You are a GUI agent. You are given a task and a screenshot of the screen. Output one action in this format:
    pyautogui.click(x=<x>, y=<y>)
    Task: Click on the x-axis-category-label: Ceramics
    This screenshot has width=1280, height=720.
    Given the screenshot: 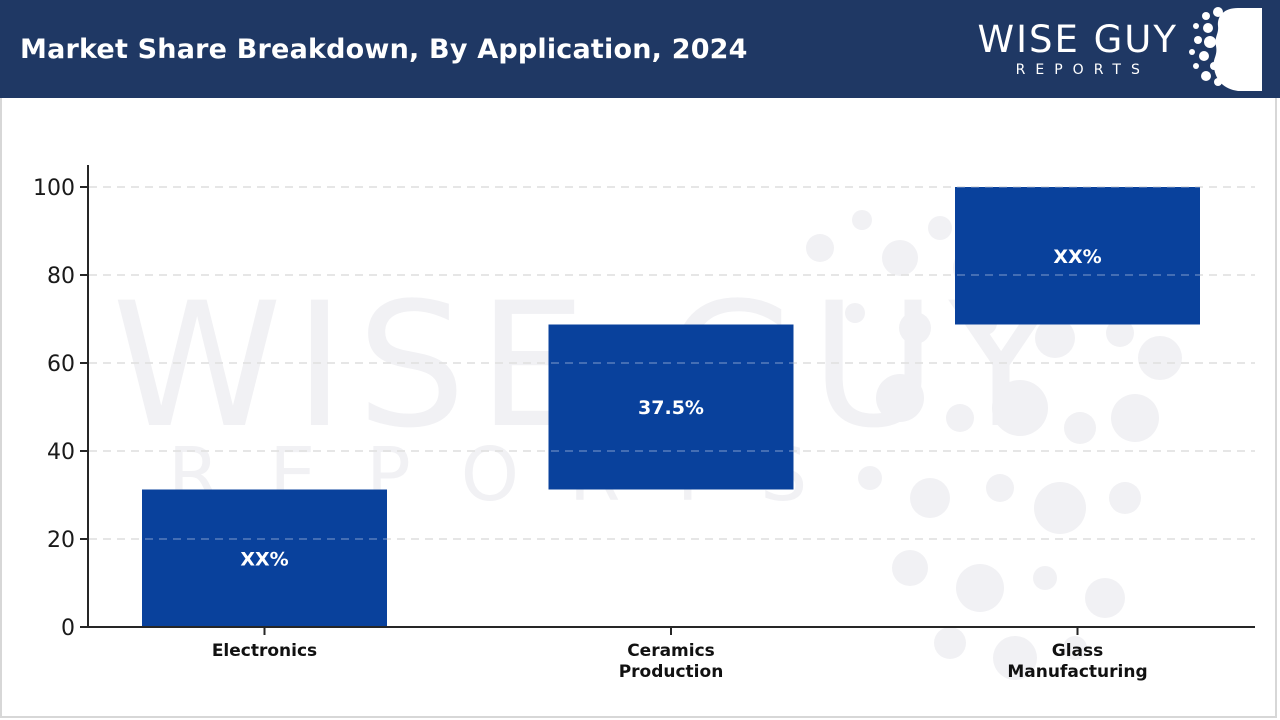 What is the action you would take?
    pyautogui.click(x=671, y=651)
    